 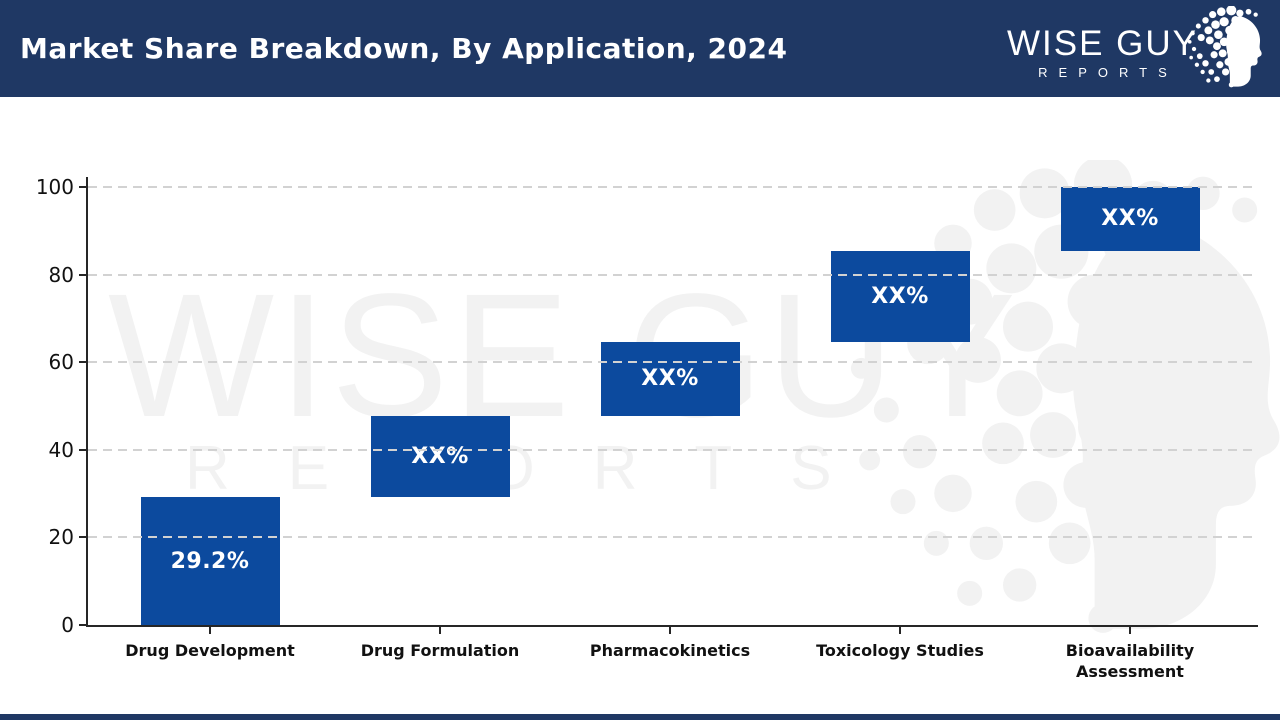 What do you see at coordinates (900, 650) in the screenshot?
I see `x-axis-label: Toxicology Studies` at bounding box center [900, 650].